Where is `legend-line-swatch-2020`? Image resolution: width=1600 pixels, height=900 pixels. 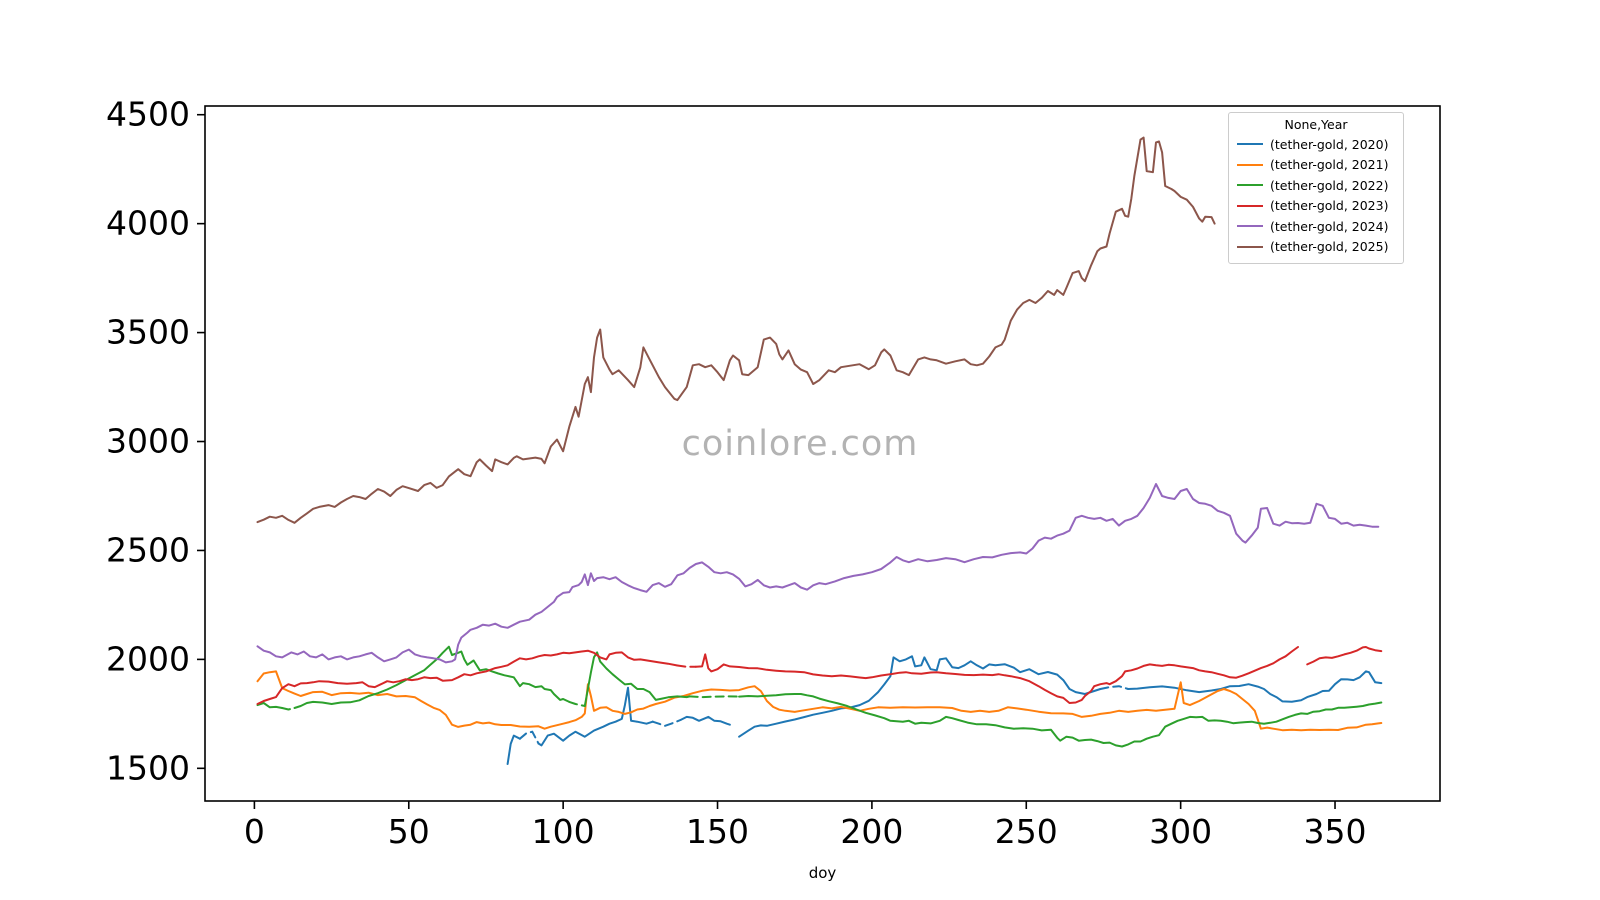 legend-line-swatch-2020 is located at coordinates (1250, 144).